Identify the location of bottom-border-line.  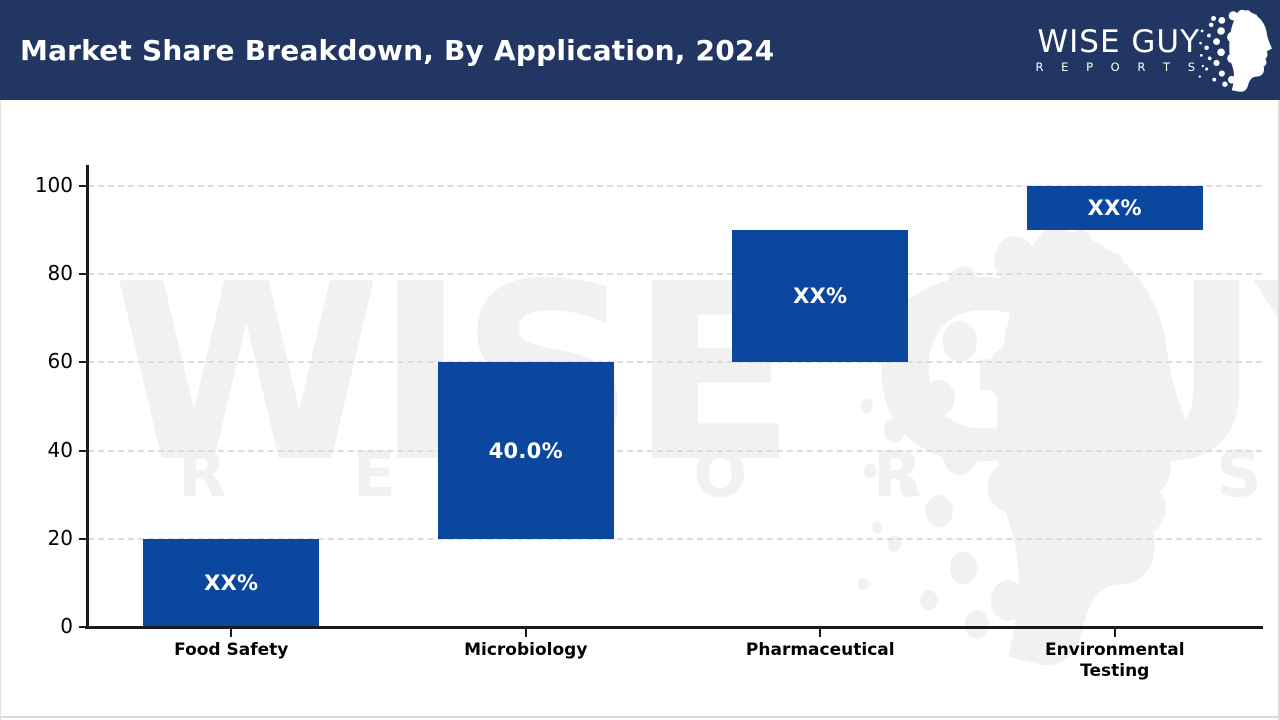
(640, 717).